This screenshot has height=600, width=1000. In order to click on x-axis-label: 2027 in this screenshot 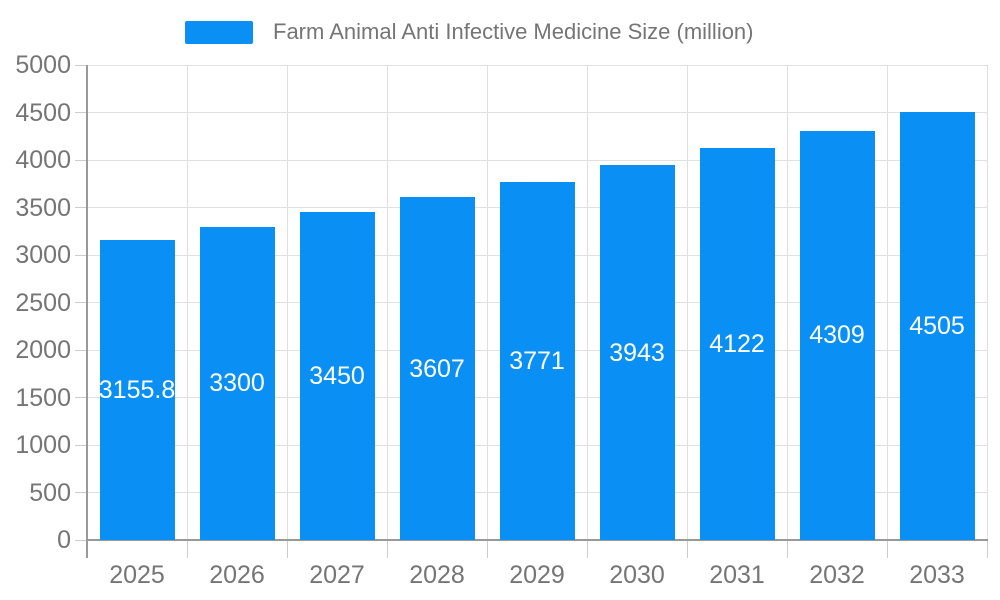, I will do `click(337, 575)`.